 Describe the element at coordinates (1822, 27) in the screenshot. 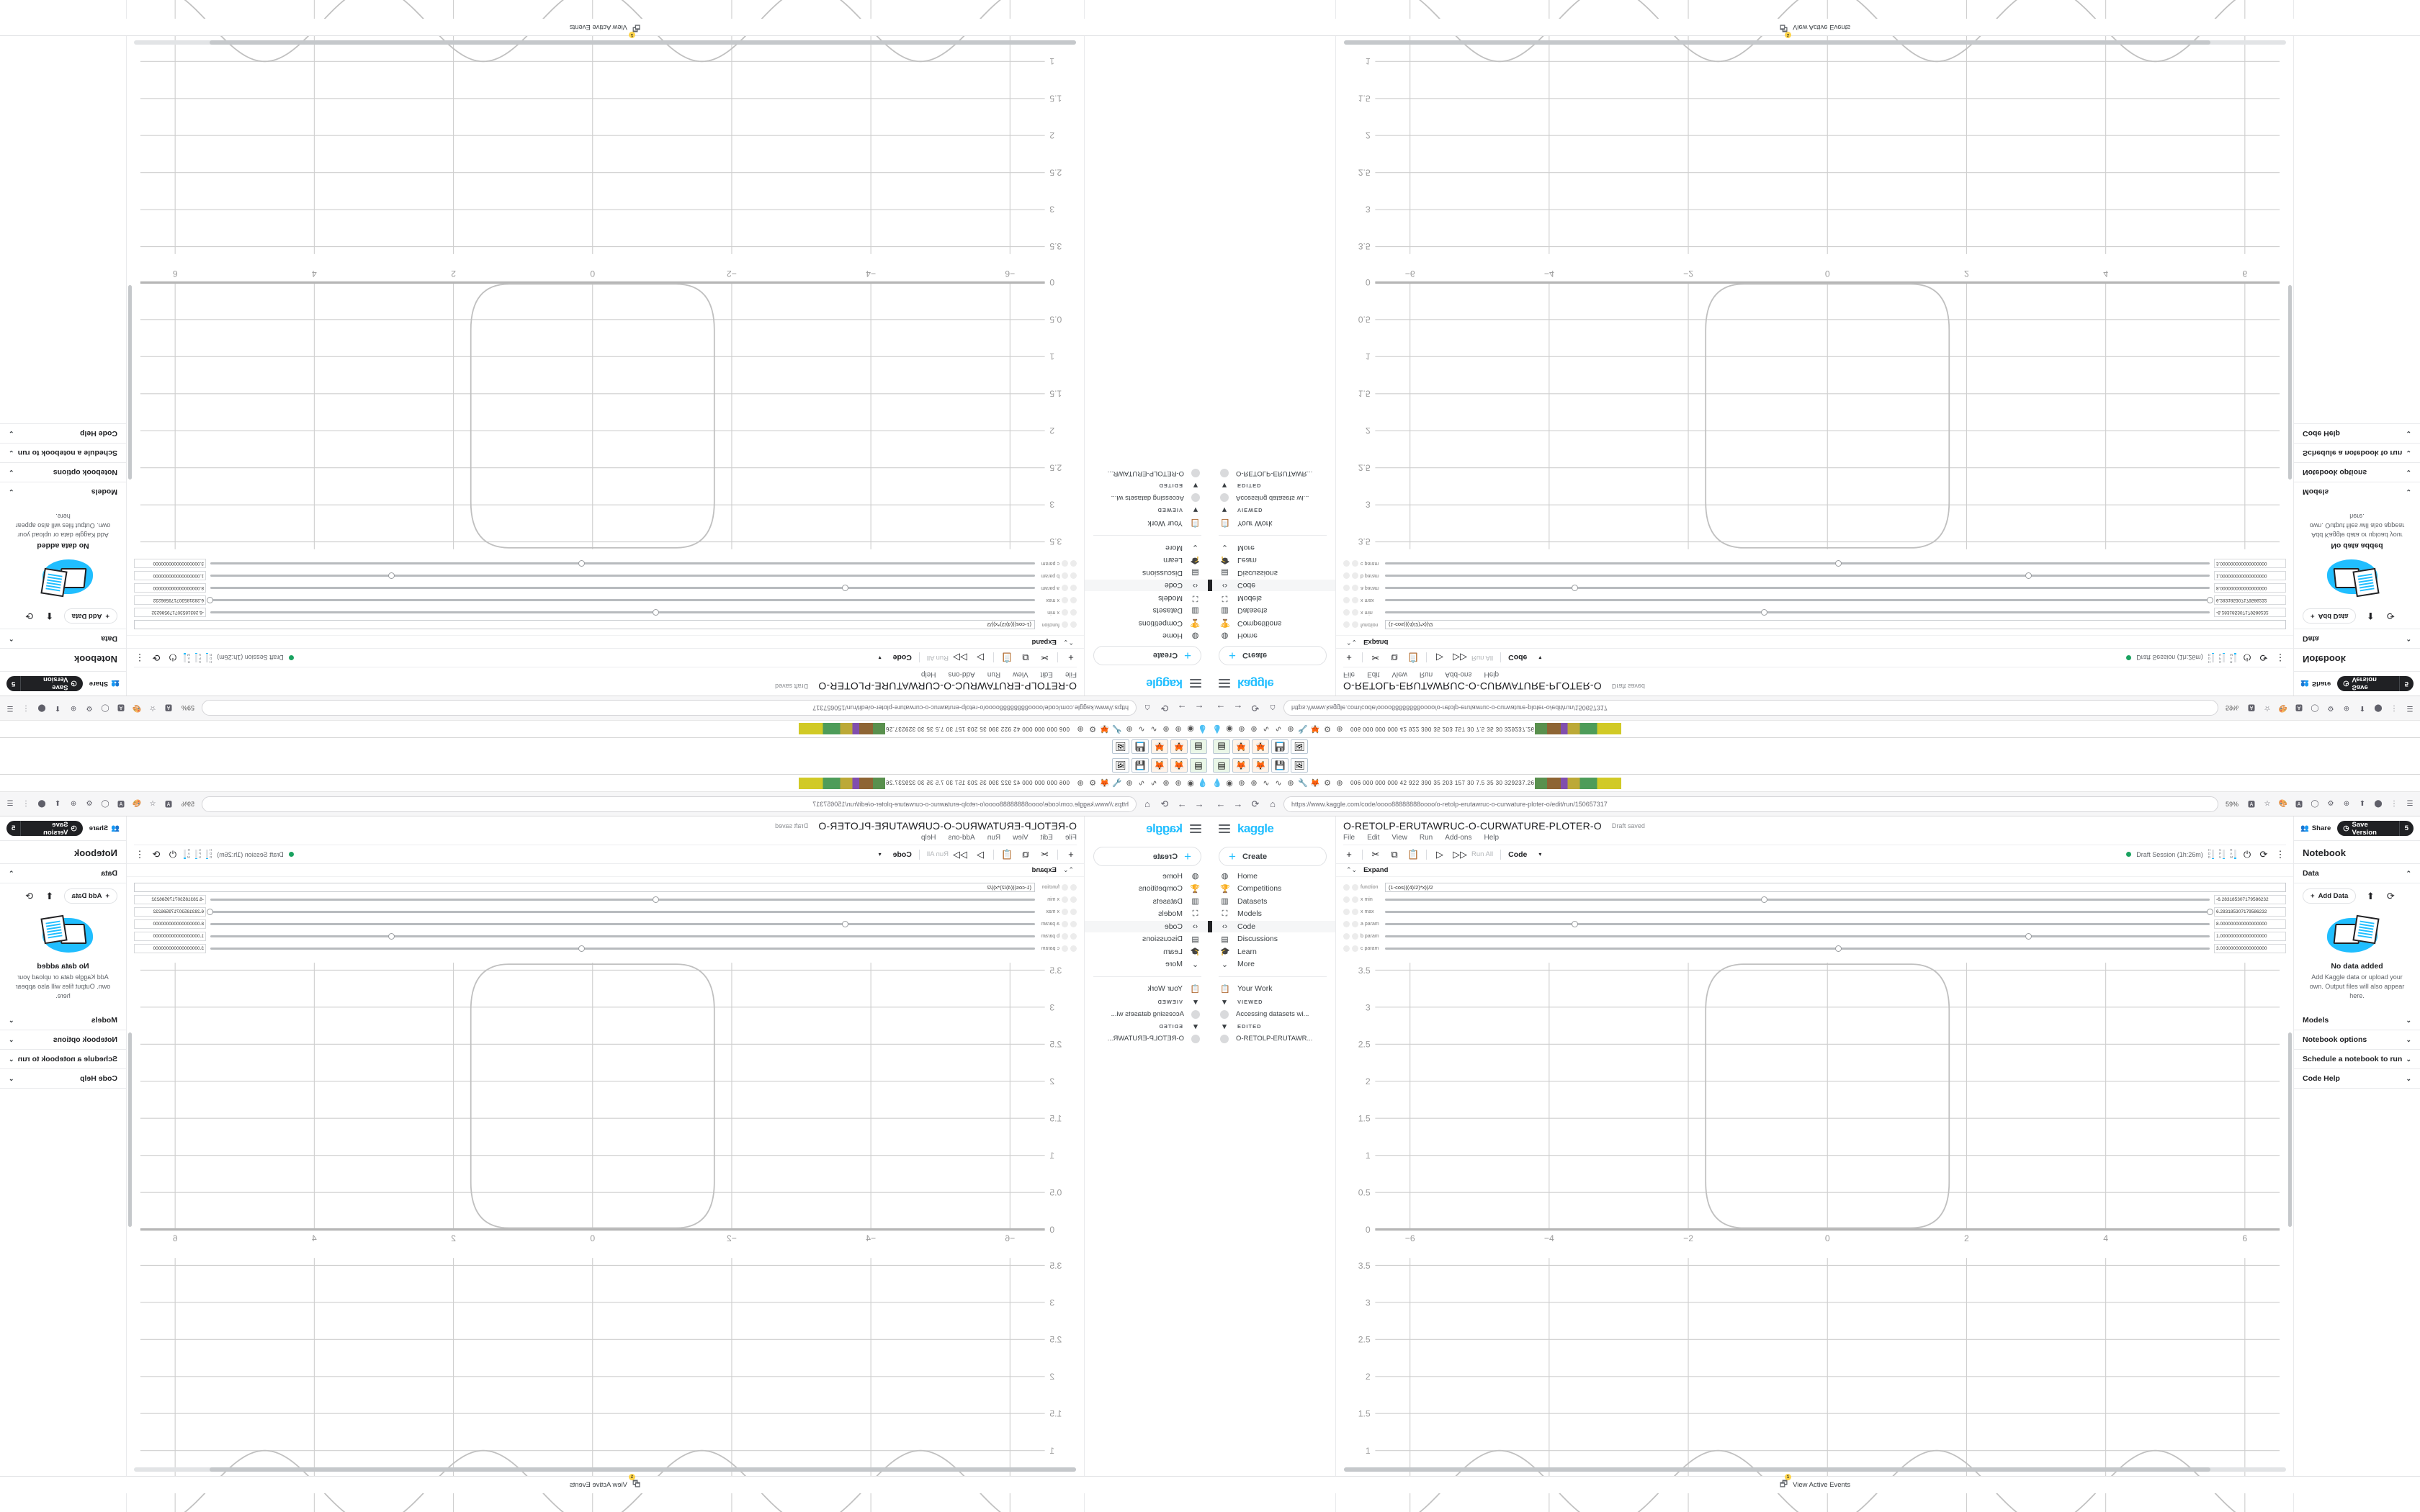

I see `view-active-events-label: View Active Events` at that location.